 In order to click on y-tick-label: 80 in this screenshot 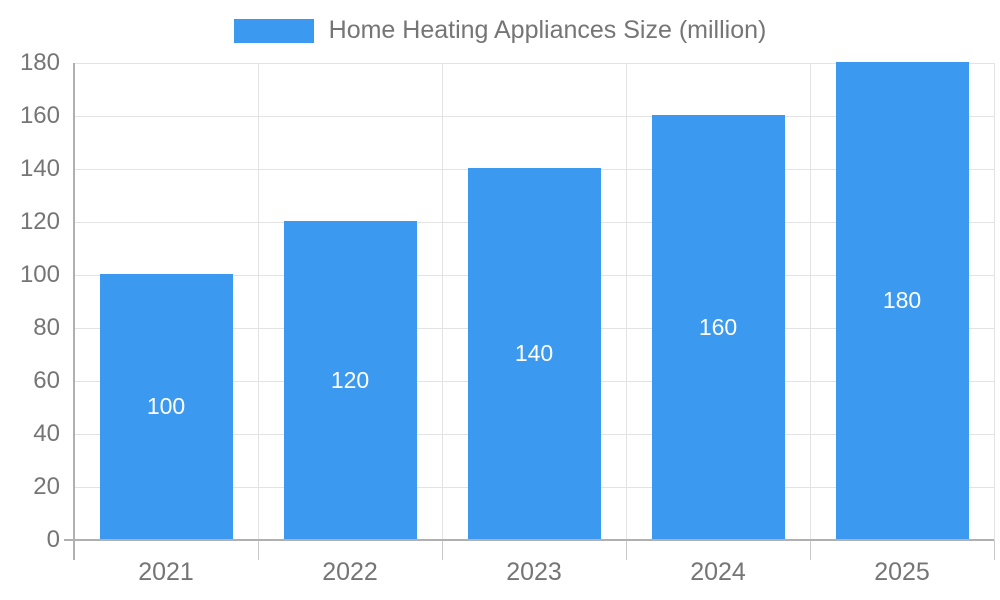, I will do `click(46, 327)`.